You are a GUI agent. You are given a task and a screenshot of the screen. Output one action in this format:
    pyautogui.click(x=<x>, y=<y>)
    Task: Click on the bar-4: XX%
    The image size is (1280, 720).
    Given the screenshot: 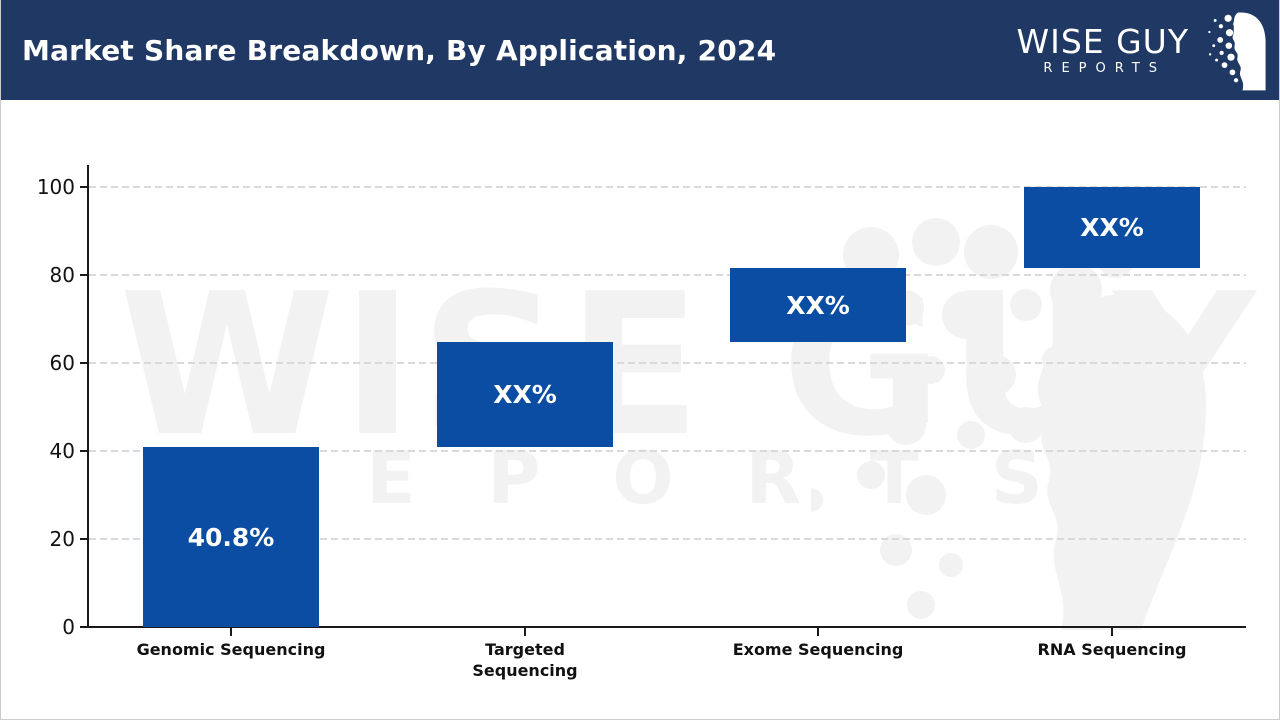 What is the action you would take?
    pyautogui.click(x=1112, y=227)
    